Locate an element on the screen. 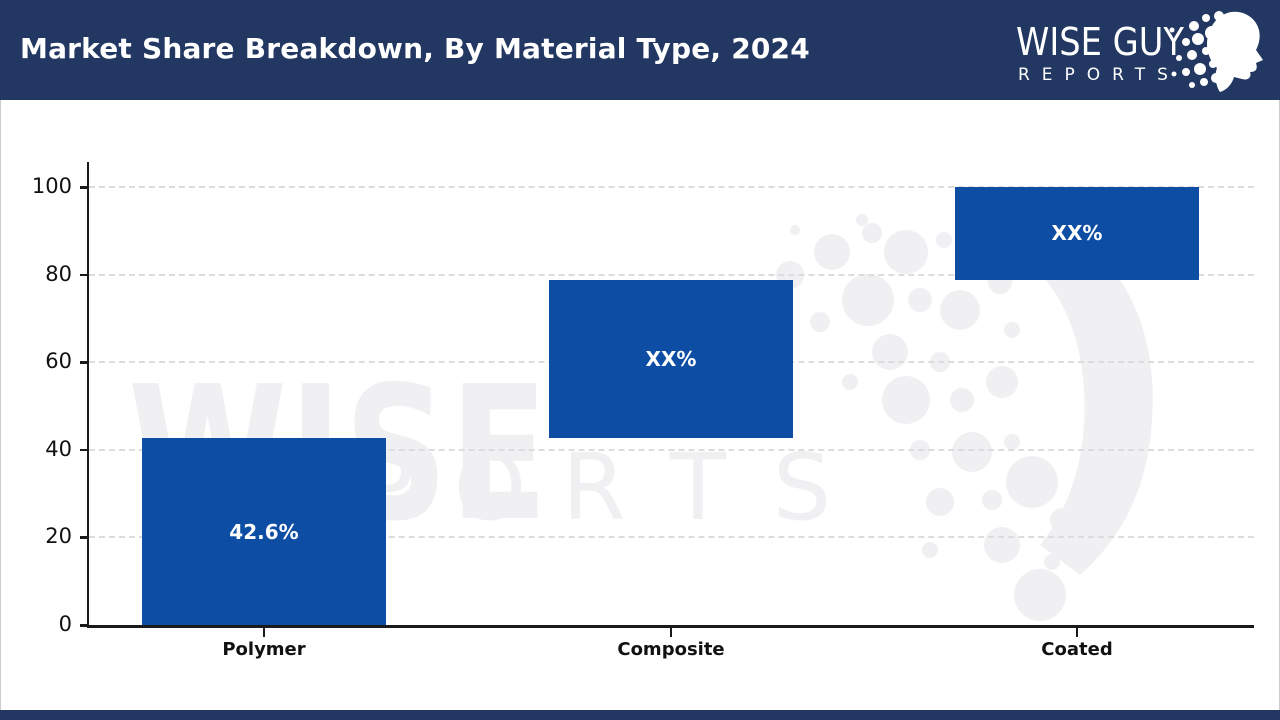  gridline-y40 is located at coordinates (671, 449).